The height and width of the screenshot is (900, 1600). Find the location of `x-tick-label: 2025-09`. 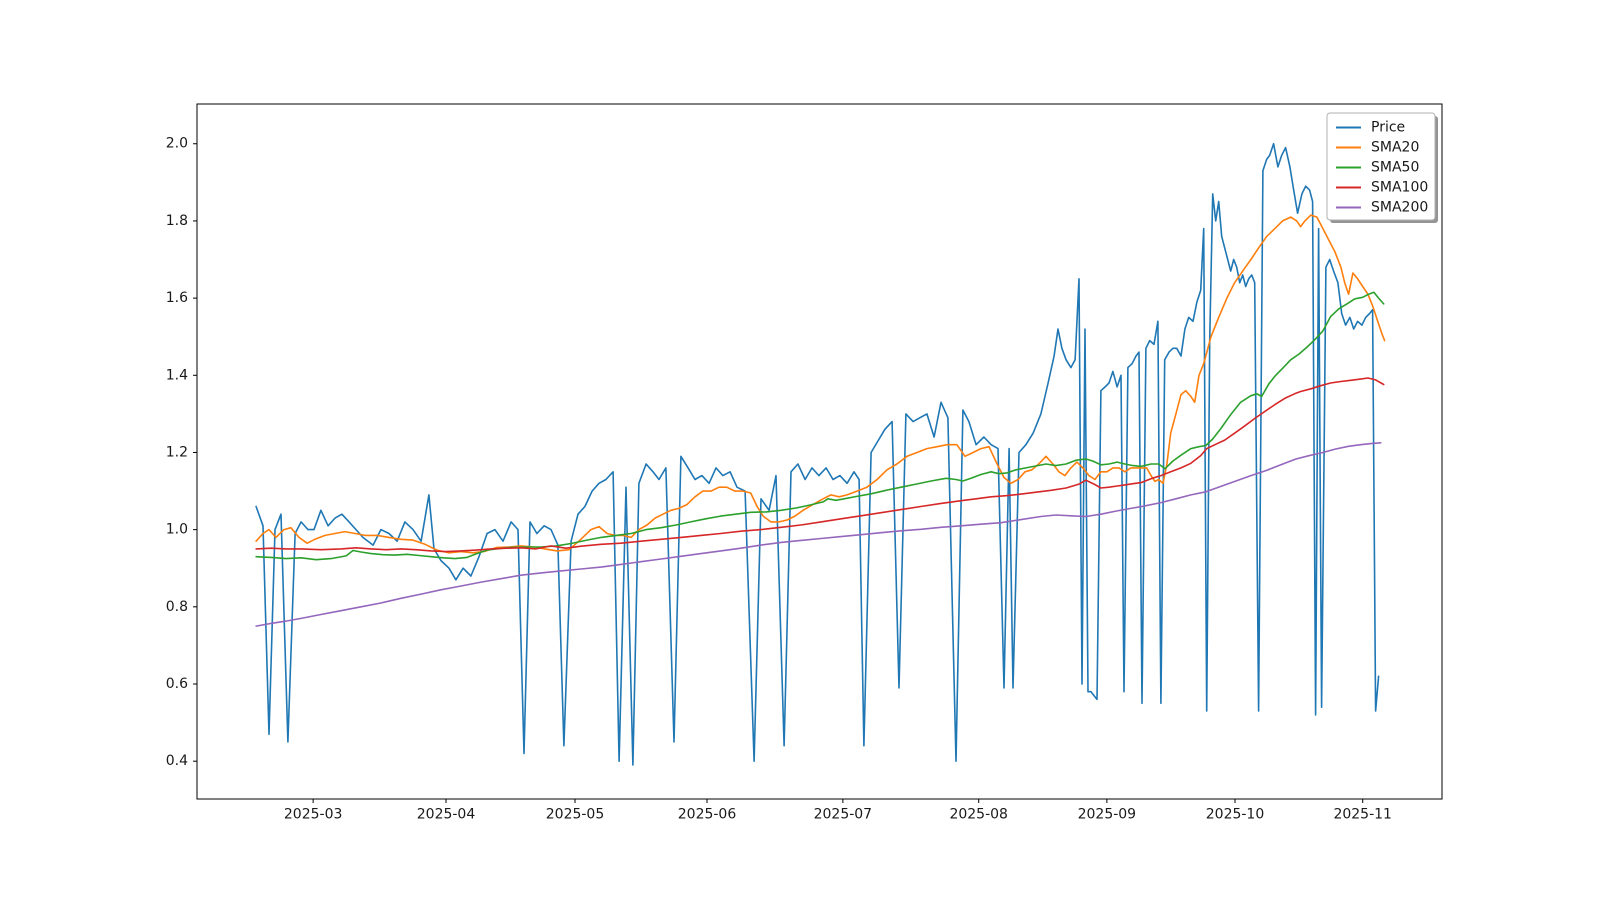

x-tick-label: 2025-09 is located at coordinates (1107, 815).